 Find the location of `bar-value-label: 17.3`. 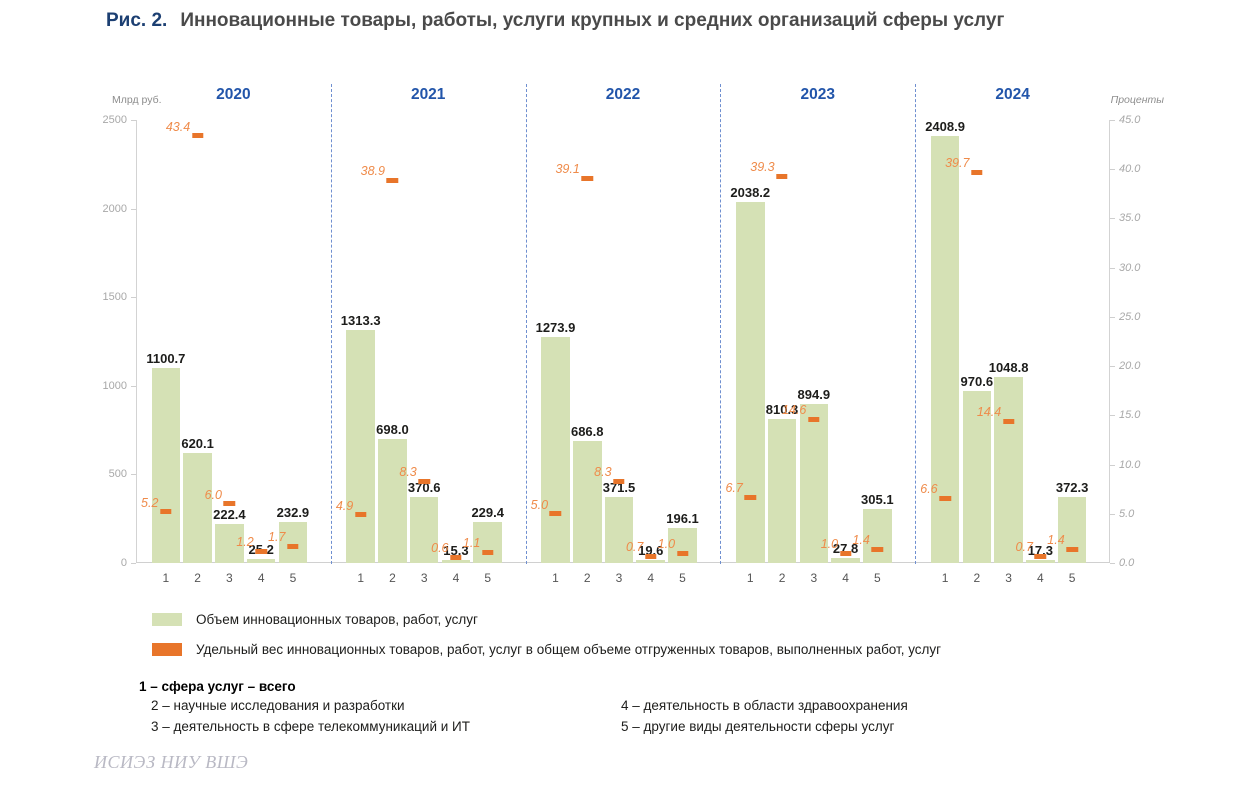

bar-value-label: 17.3 is located at coordinates (1040, 550).